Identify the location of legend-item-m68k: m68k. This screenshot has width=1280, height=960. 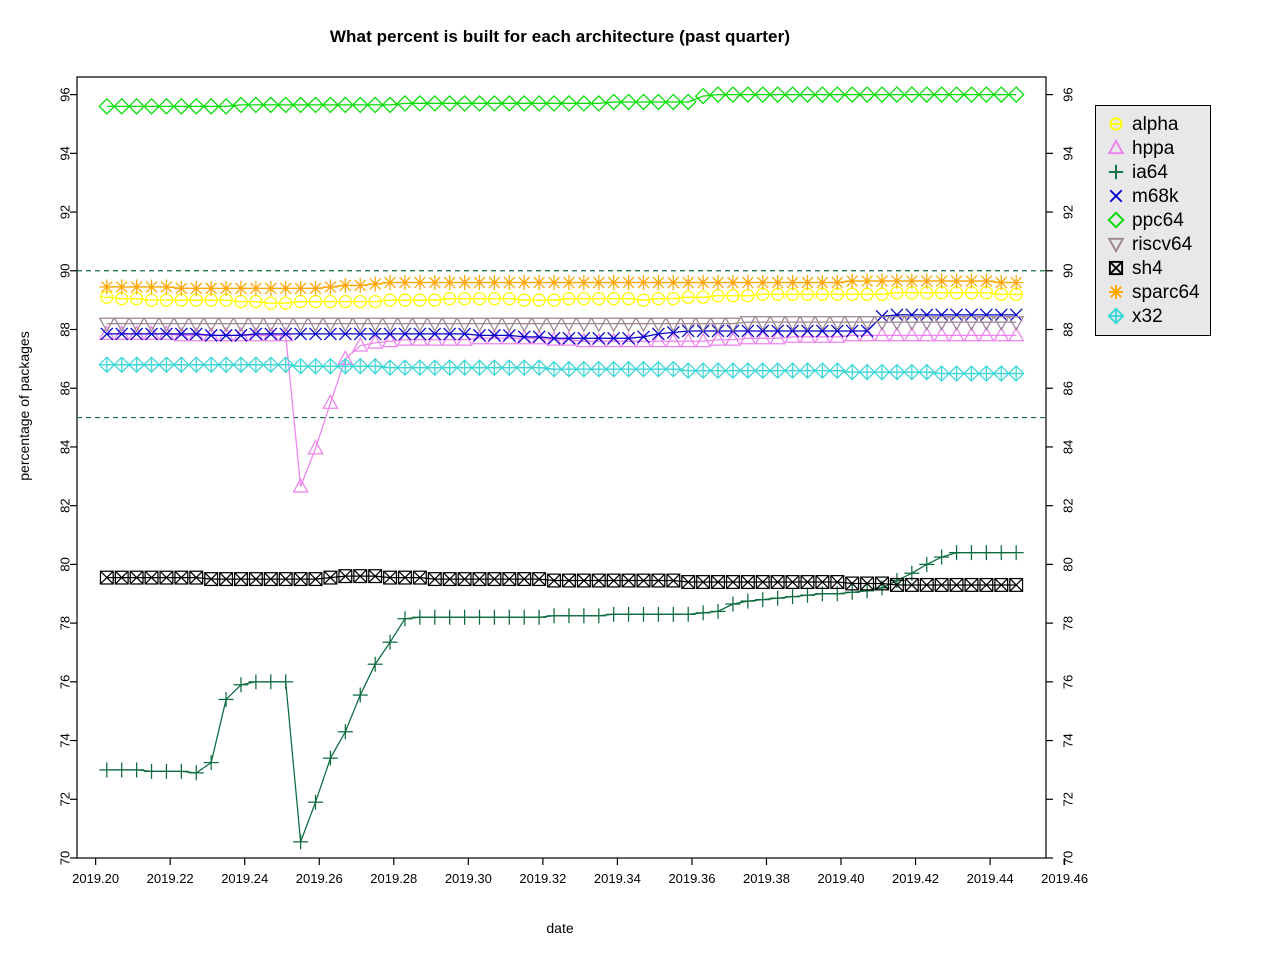
(1151, 196).